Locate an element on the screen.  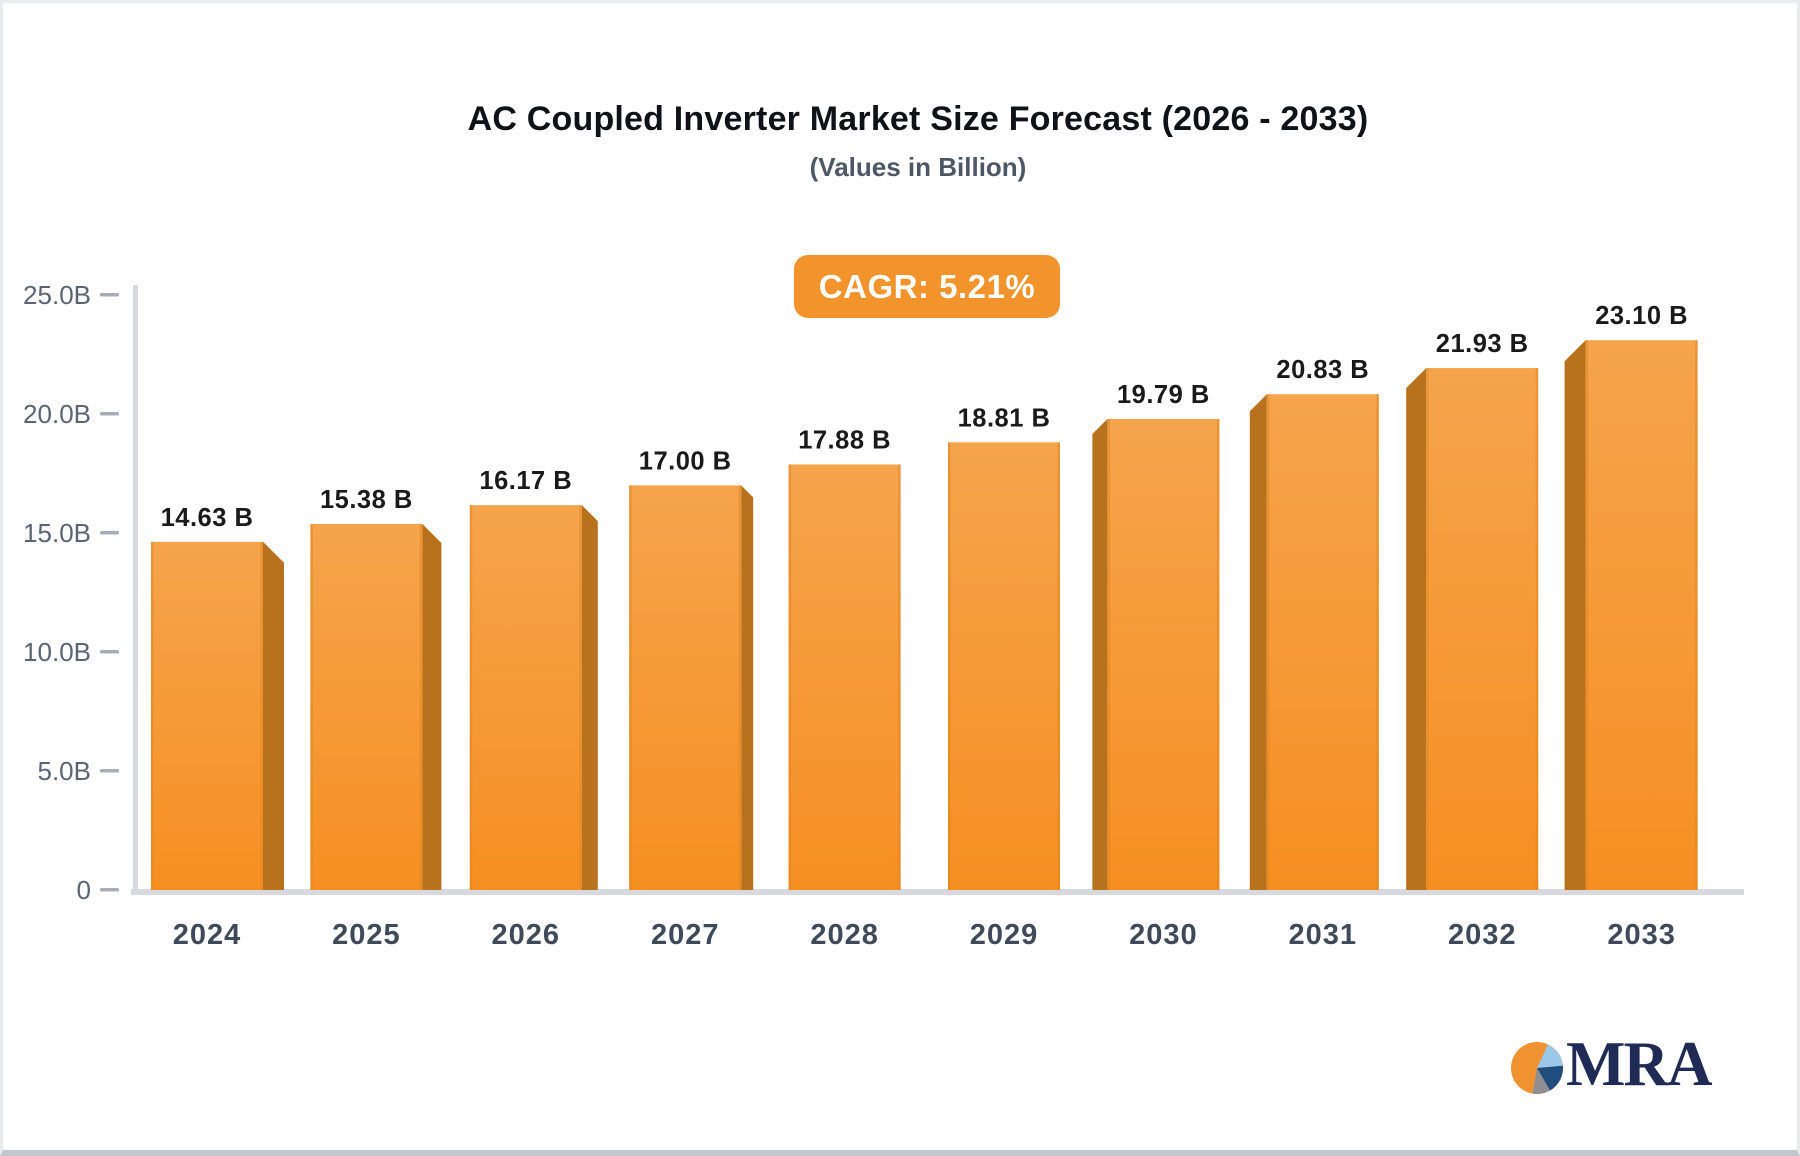
y-axis-line is located at coordinates (135, 590).